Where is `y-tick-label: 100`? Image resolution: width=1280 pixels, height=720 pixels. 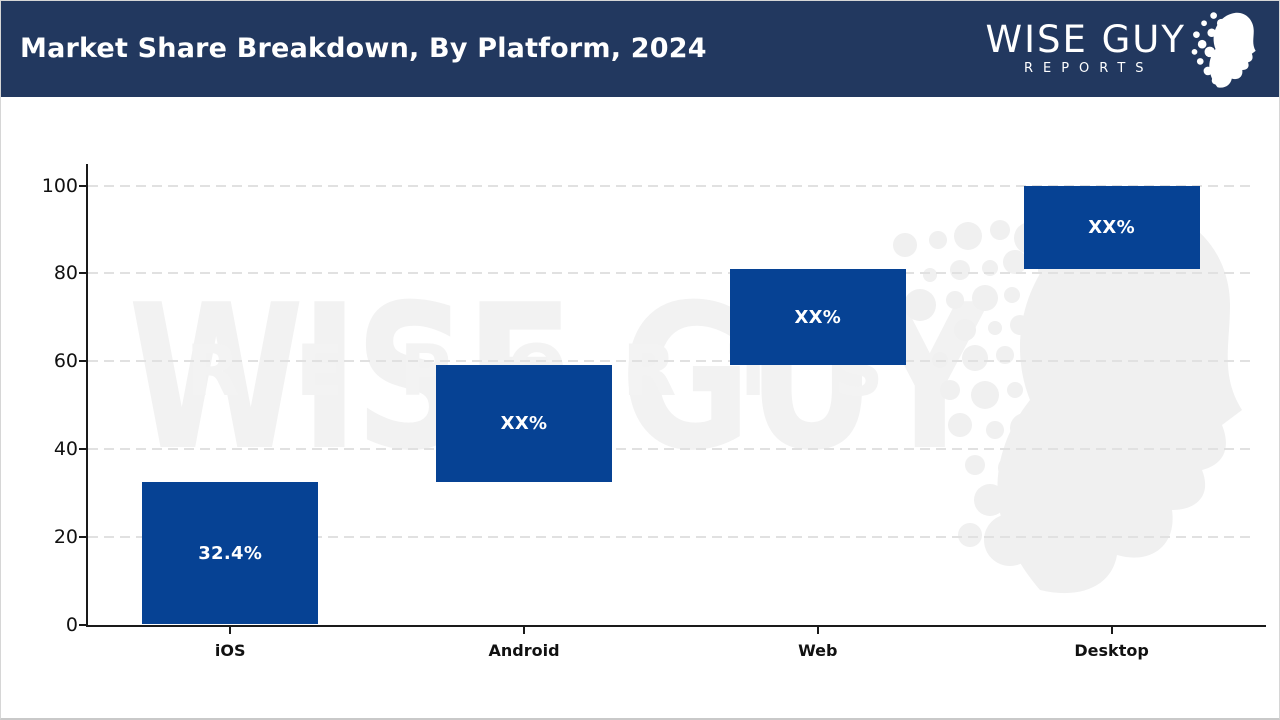
y-tick-label: 100 is located at coordinates (59, 185).